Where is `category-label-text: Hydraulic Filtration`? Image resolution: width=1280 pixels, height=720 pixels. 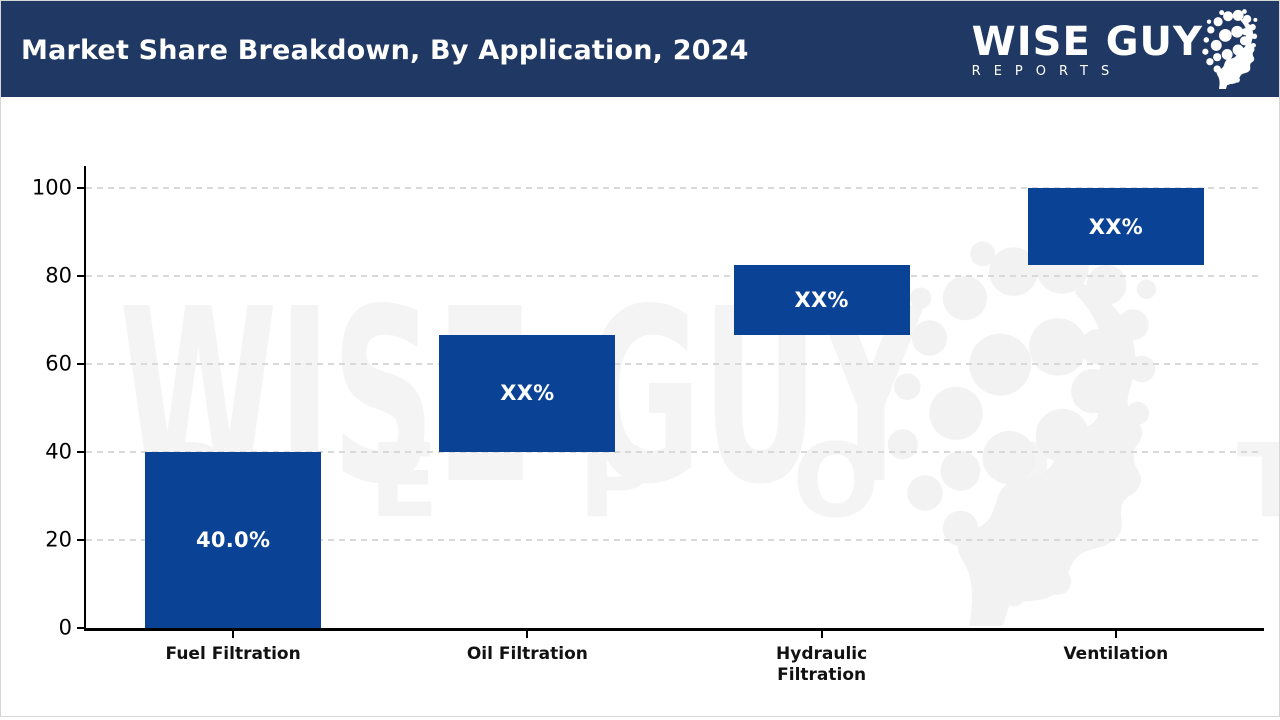 category-label-text: Hydraulic Filtration is located at coordinates (822, 664).